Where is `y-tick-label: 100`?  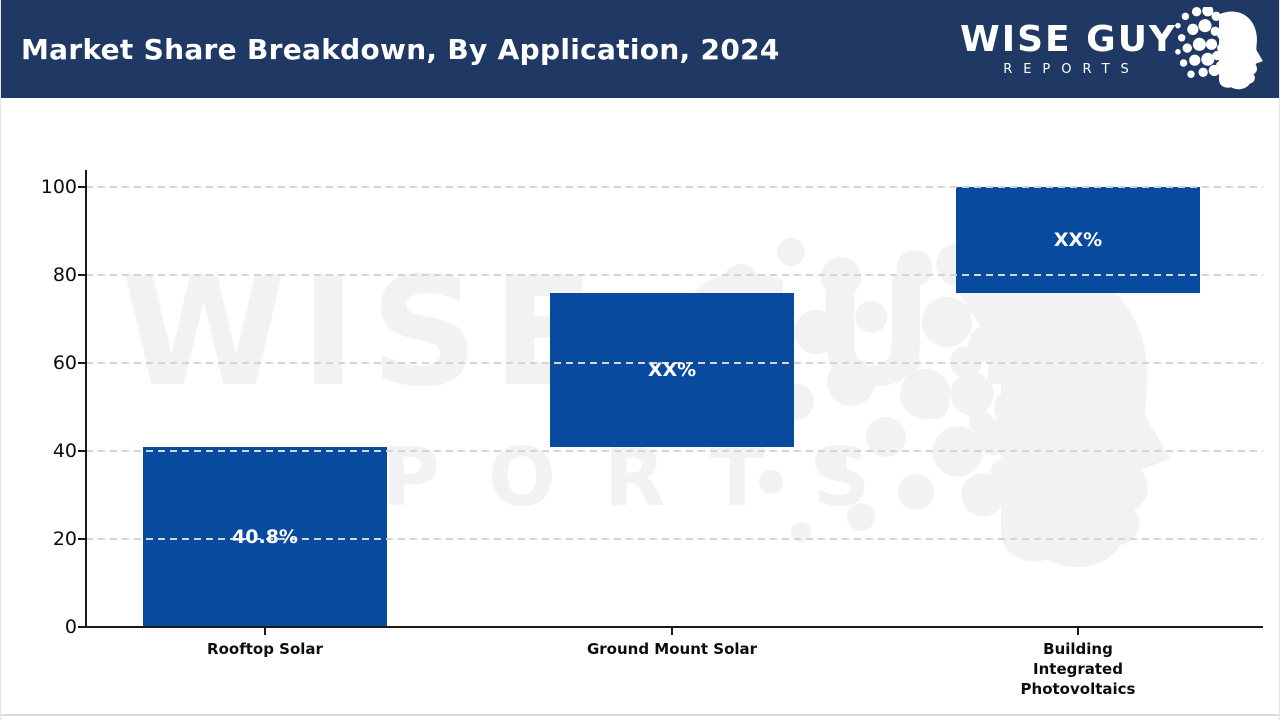 y-tick-label: 100 is located at coordinates (58, 187).